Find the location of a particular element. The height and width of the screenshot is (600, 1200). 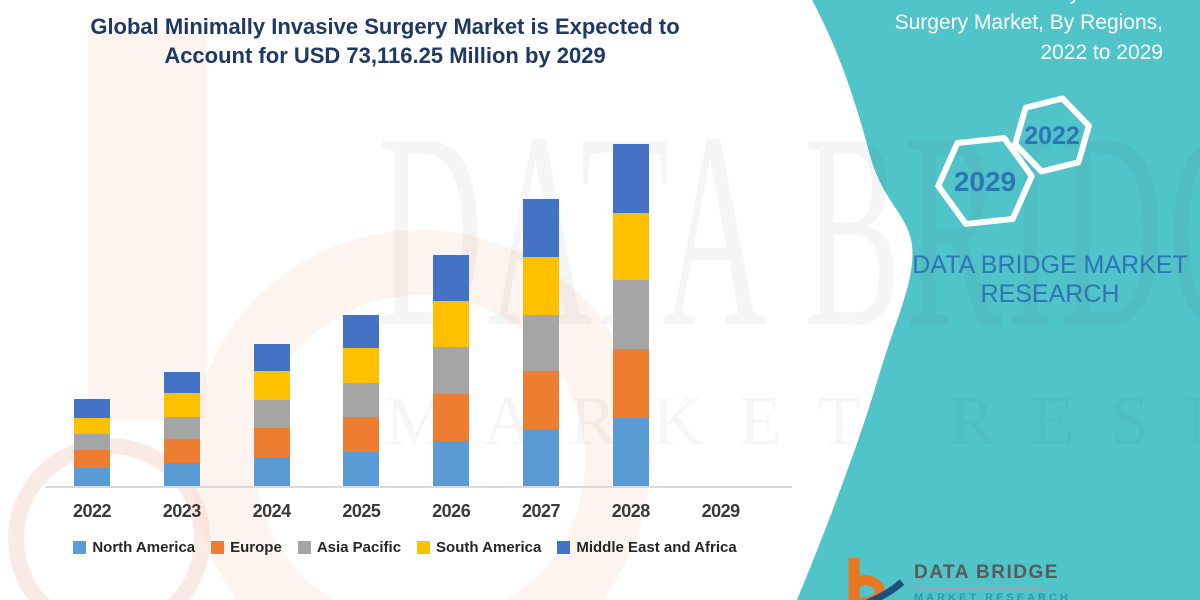

legend-label: Europe is located at coordinates (256, 547).